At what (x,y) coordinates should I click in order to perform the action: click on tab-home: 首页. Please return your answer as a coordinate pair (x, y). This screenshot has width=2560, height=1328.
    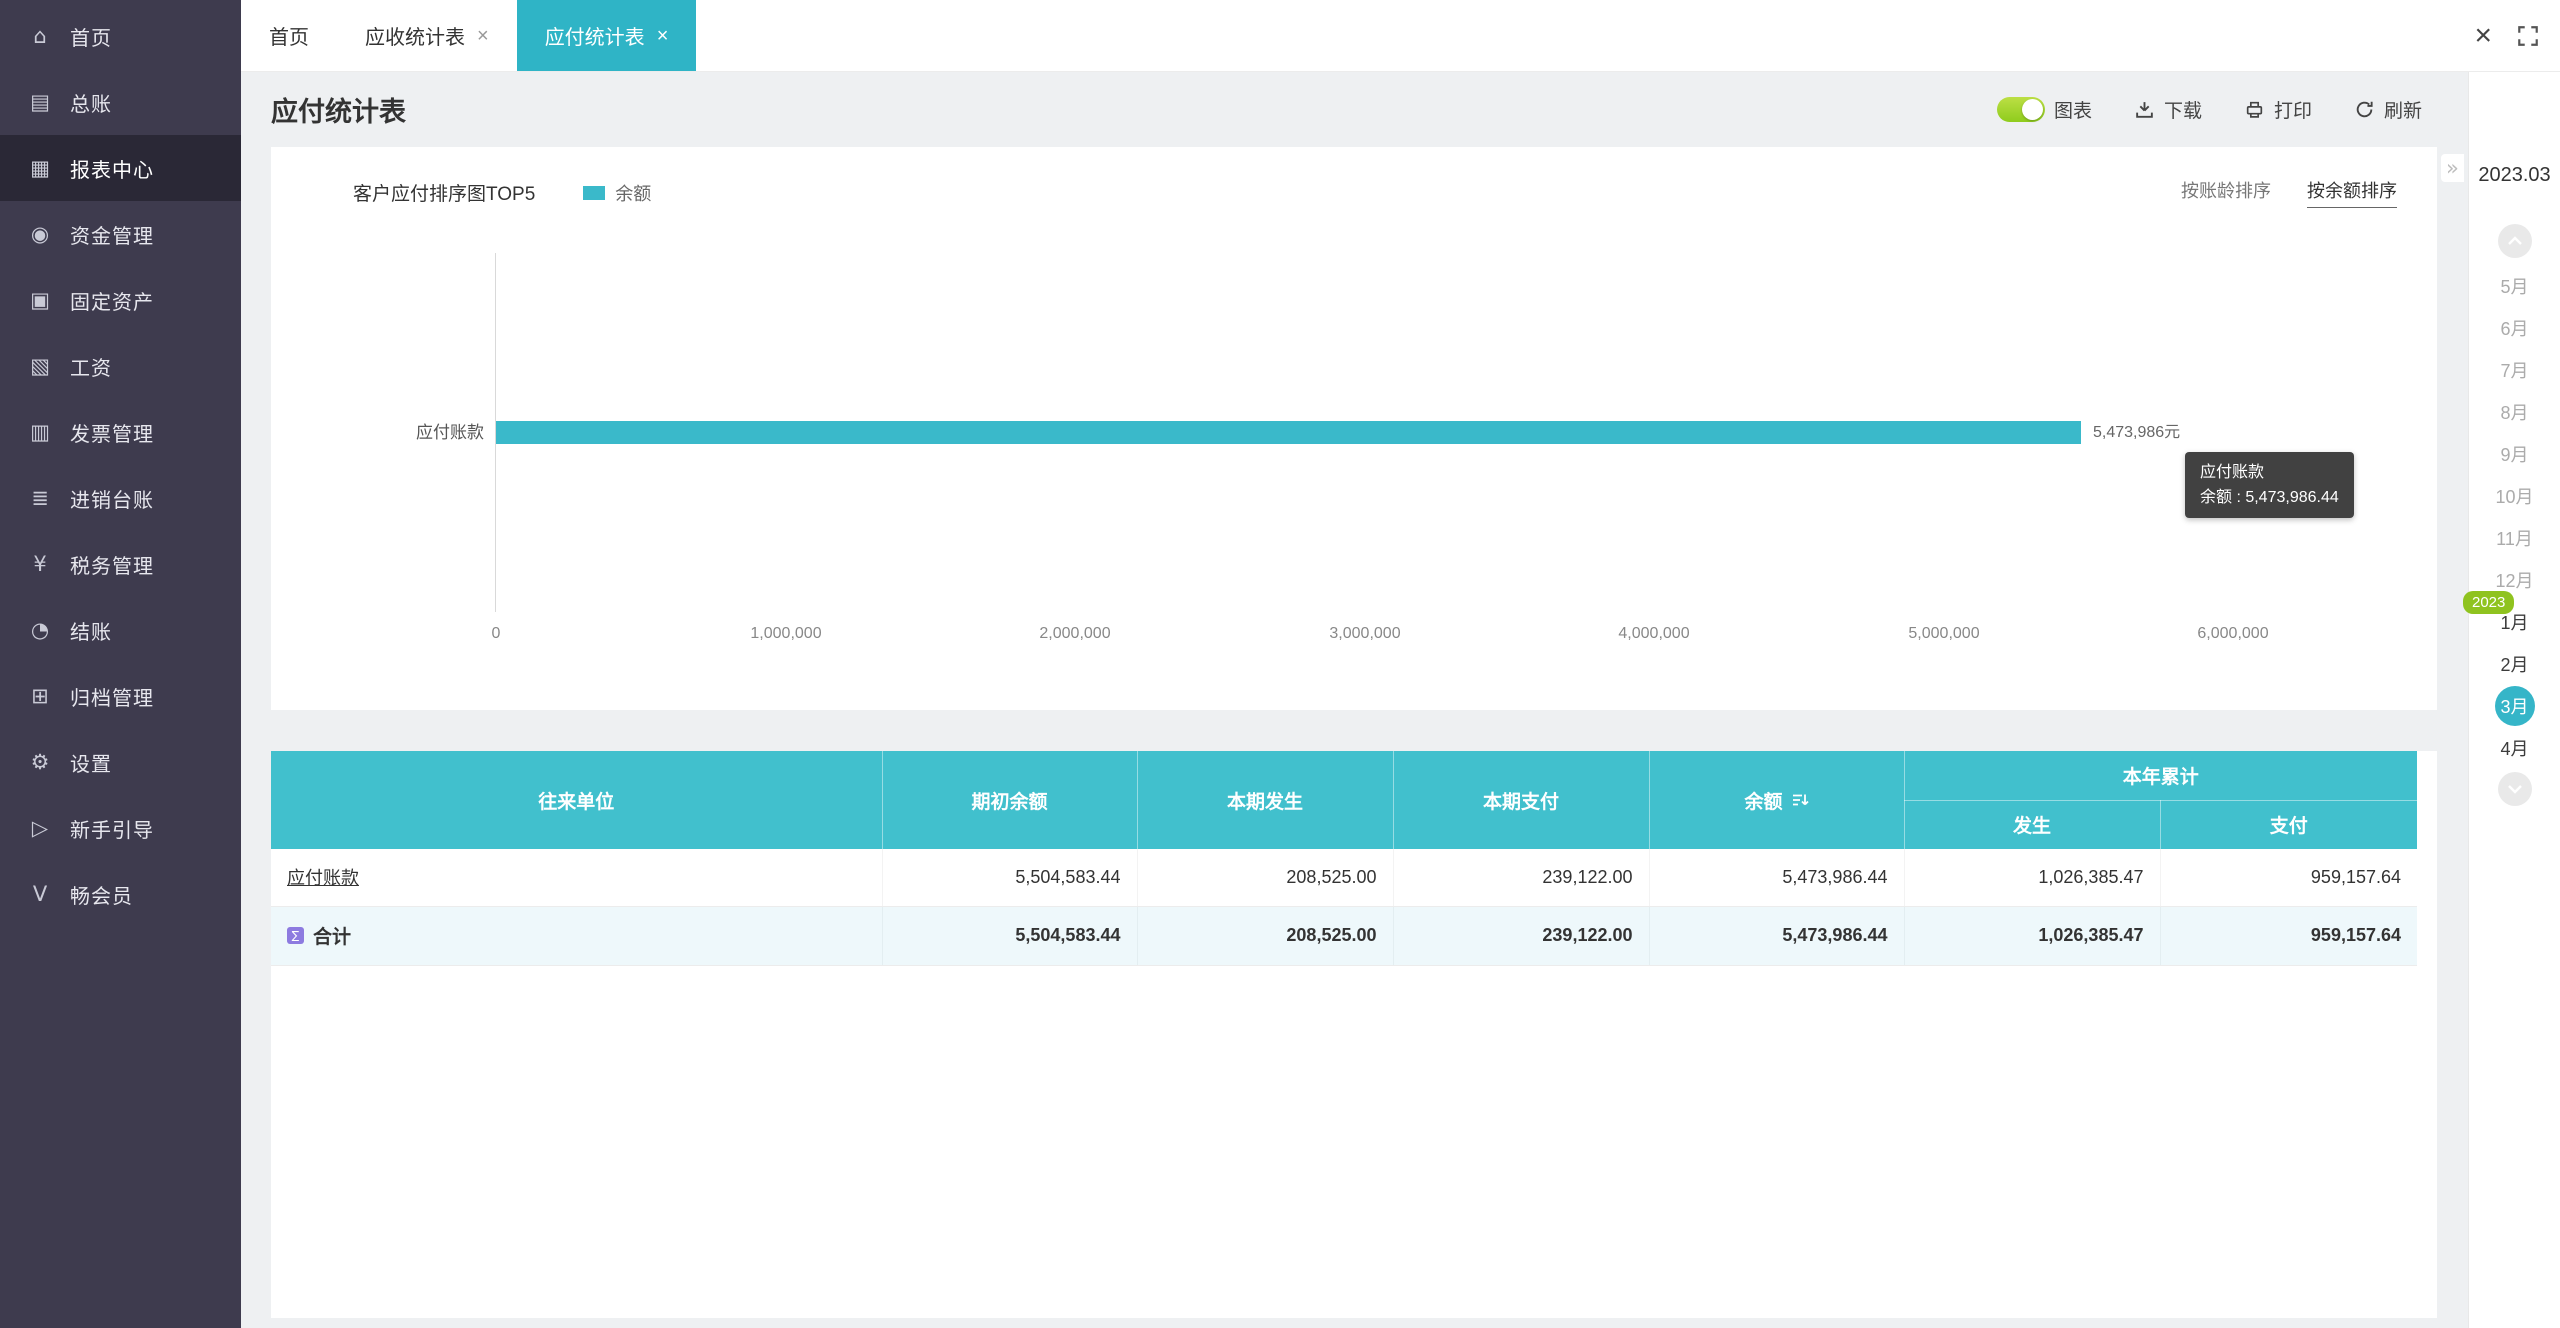
    Looking at the image, I should click on (289, 35).